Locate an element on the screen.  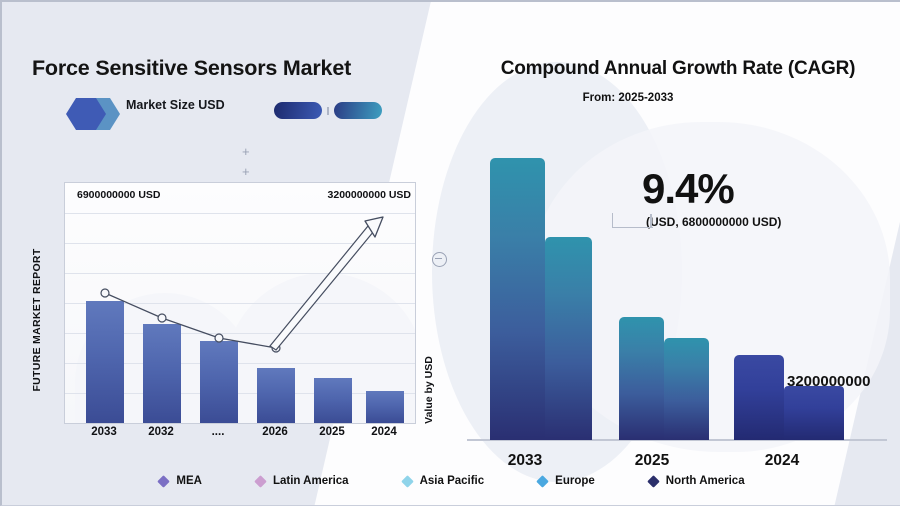
x-label-2024: 2024 is located at coordinates (384, 432).